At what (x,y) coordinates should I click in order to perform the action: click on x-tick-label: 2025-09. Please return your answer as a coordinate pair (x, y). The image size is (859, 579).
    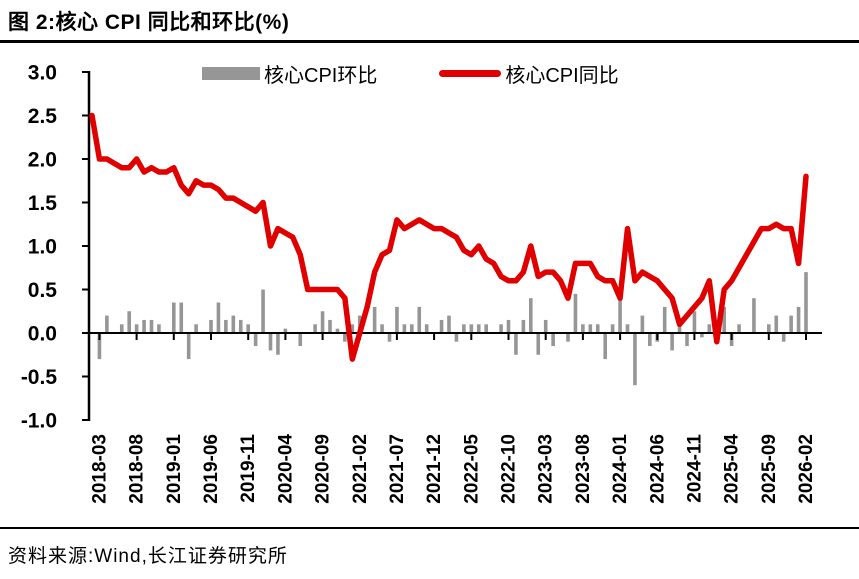
    Looking at the image, I should click on (769, 469).